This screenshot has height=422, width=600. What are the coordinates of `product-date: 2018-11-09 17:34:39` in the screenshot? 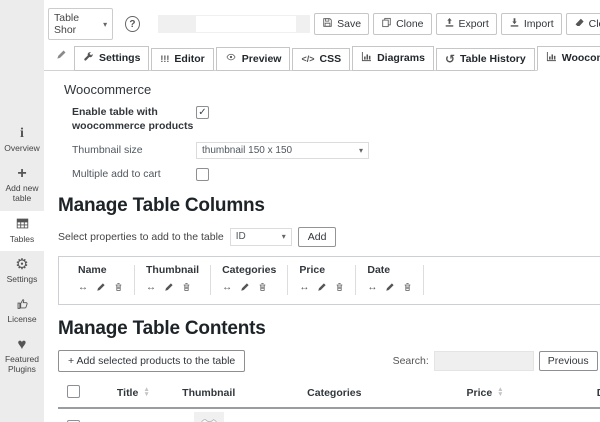 It's located at (571, 415).